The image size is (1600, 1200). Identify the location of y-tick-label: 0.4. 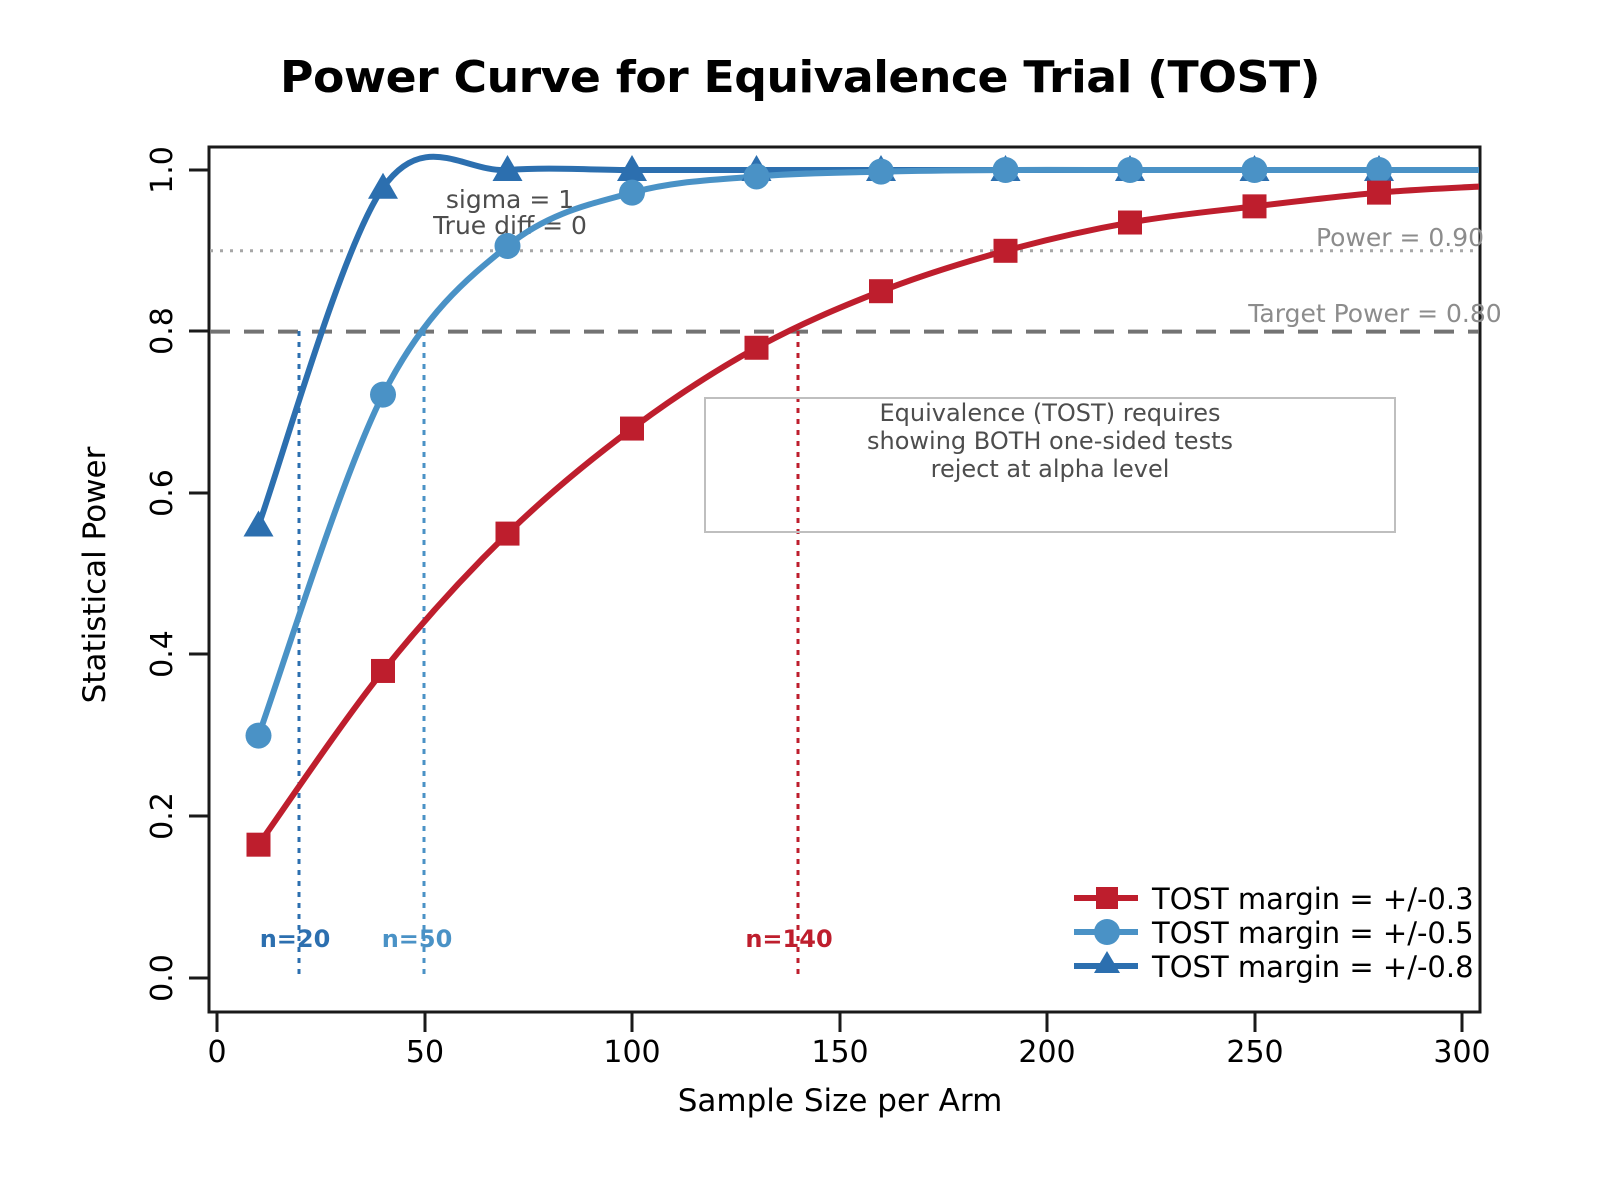
(162, 654).